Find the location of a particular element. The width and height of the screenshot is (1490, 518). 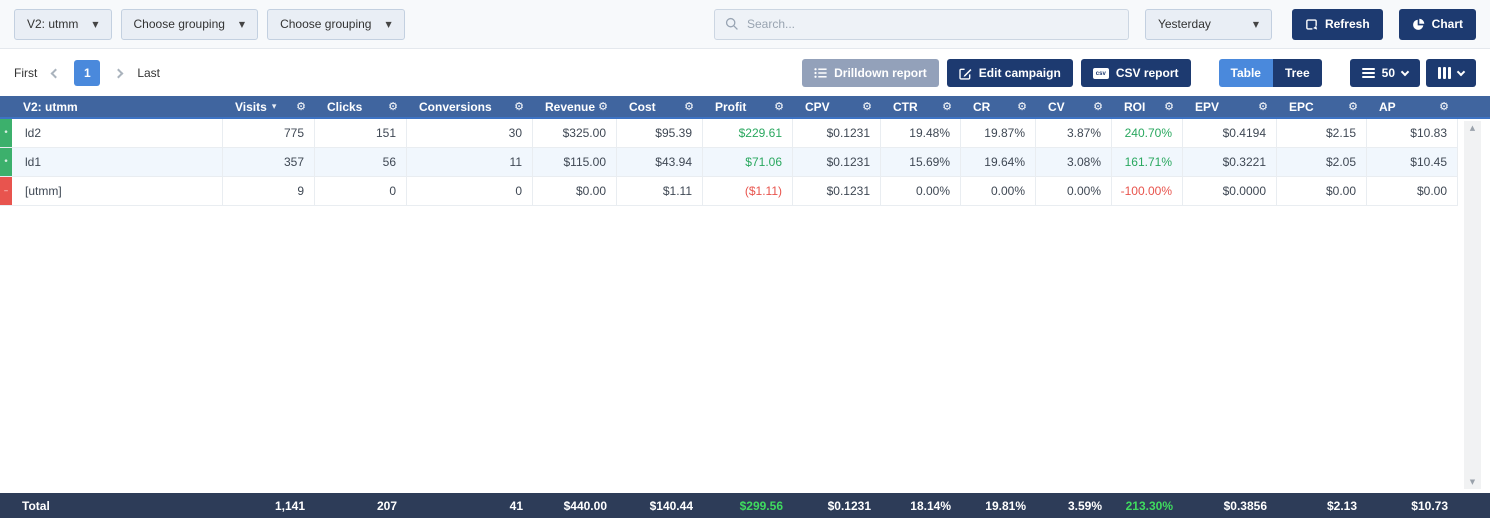

previous-page-icon is located at coordinates (55, 73).